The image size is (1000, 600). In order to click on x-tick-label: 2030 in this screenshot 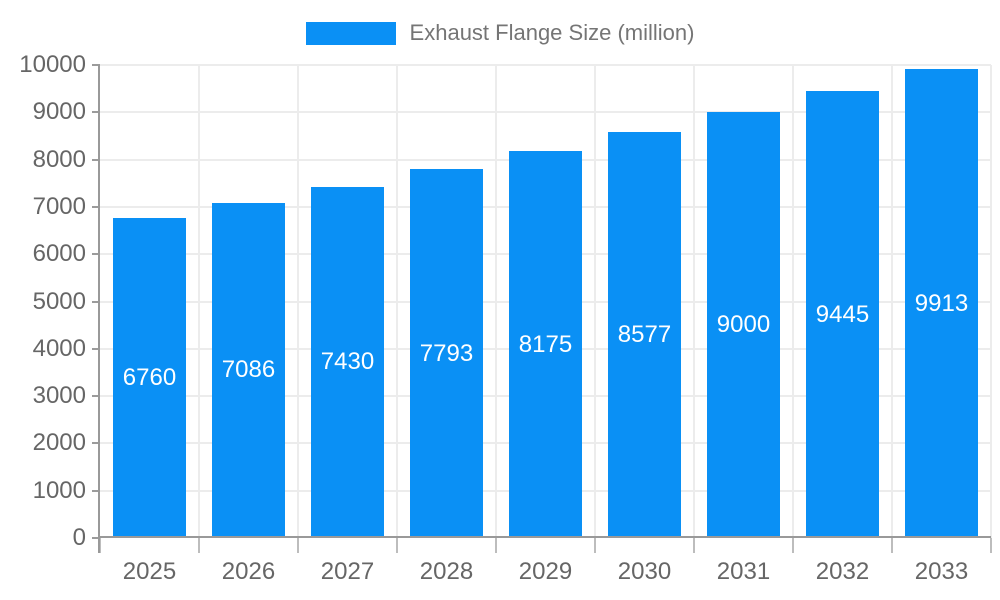, I will do `click(644, 571)`.